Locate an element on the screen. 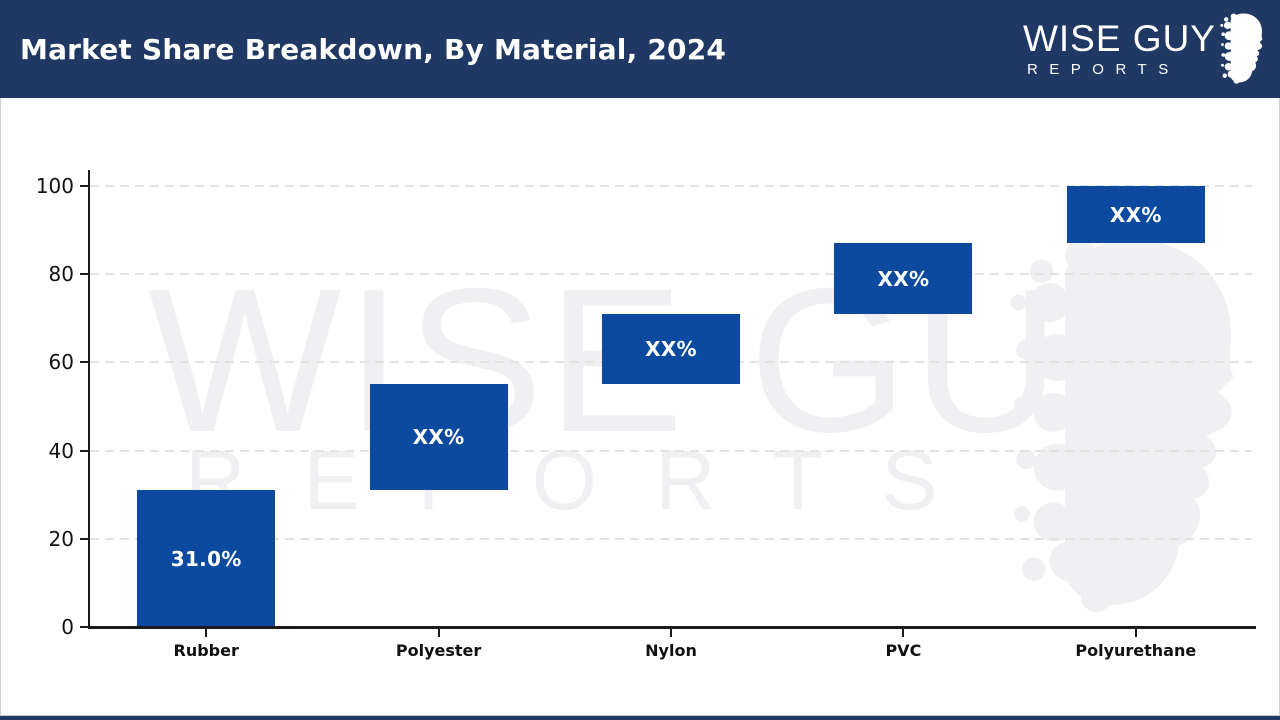 The width and height of the screenshot is (1280, 720). wise-guy-reports-logo: WISE GUY REPORTS is located at coordinates (1143, 49).